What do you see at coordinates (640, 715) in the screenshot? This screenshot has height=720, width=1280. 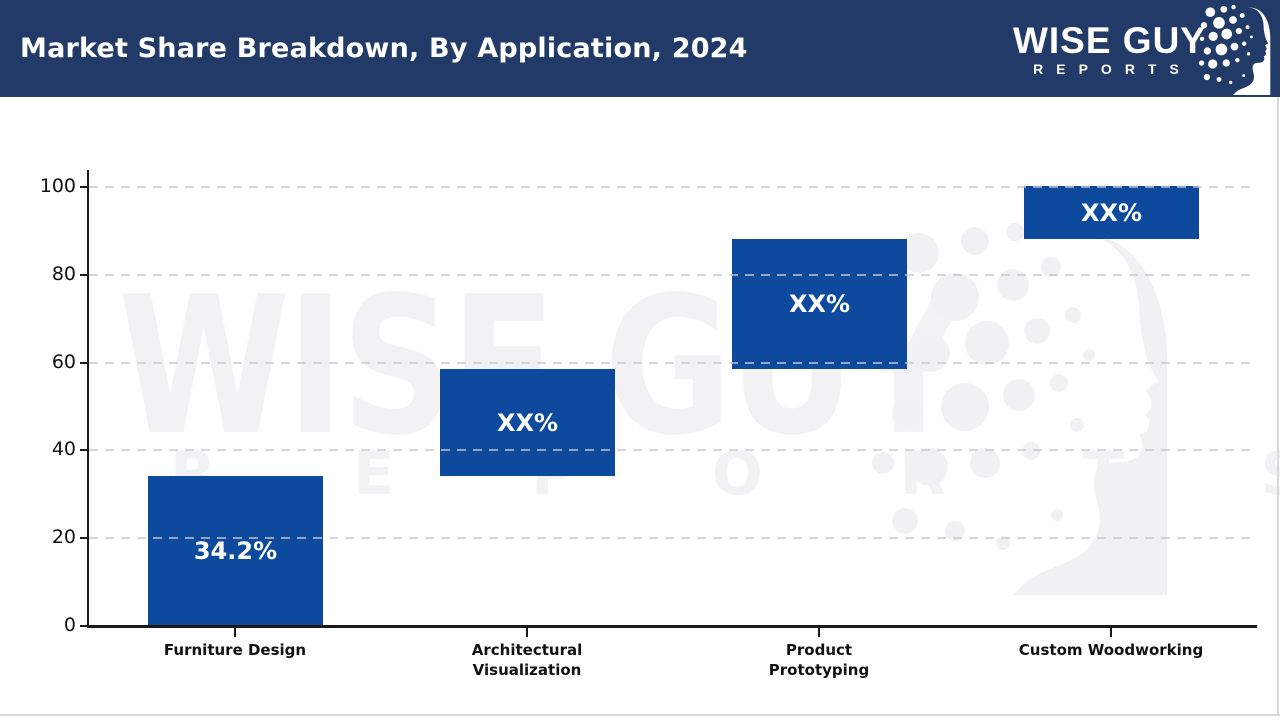 I see `bottom-frame-line` at bounding box center [640, 715].